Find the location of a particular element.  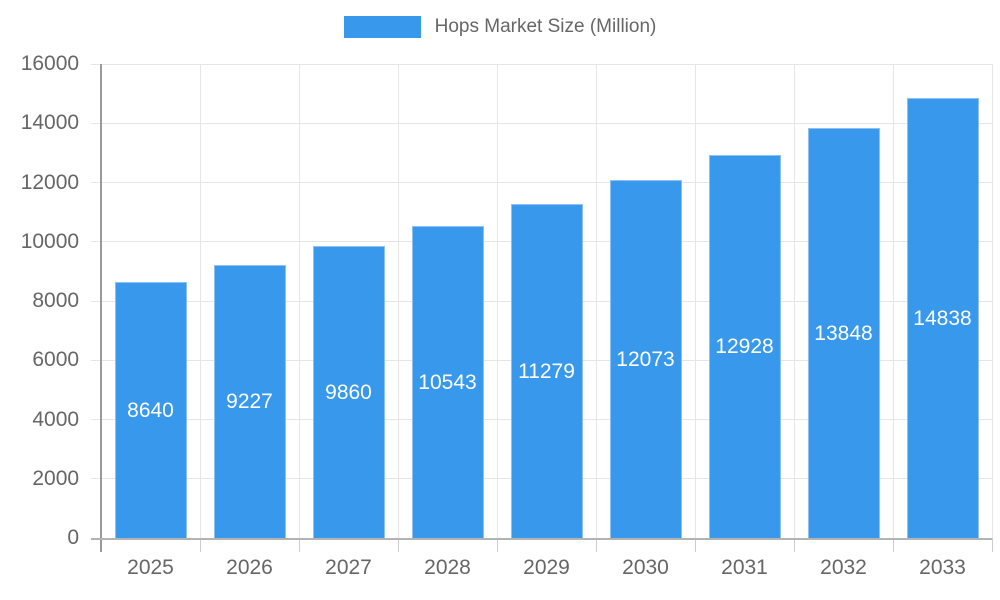

bar: 14838 is located at coordinates (942, 318).